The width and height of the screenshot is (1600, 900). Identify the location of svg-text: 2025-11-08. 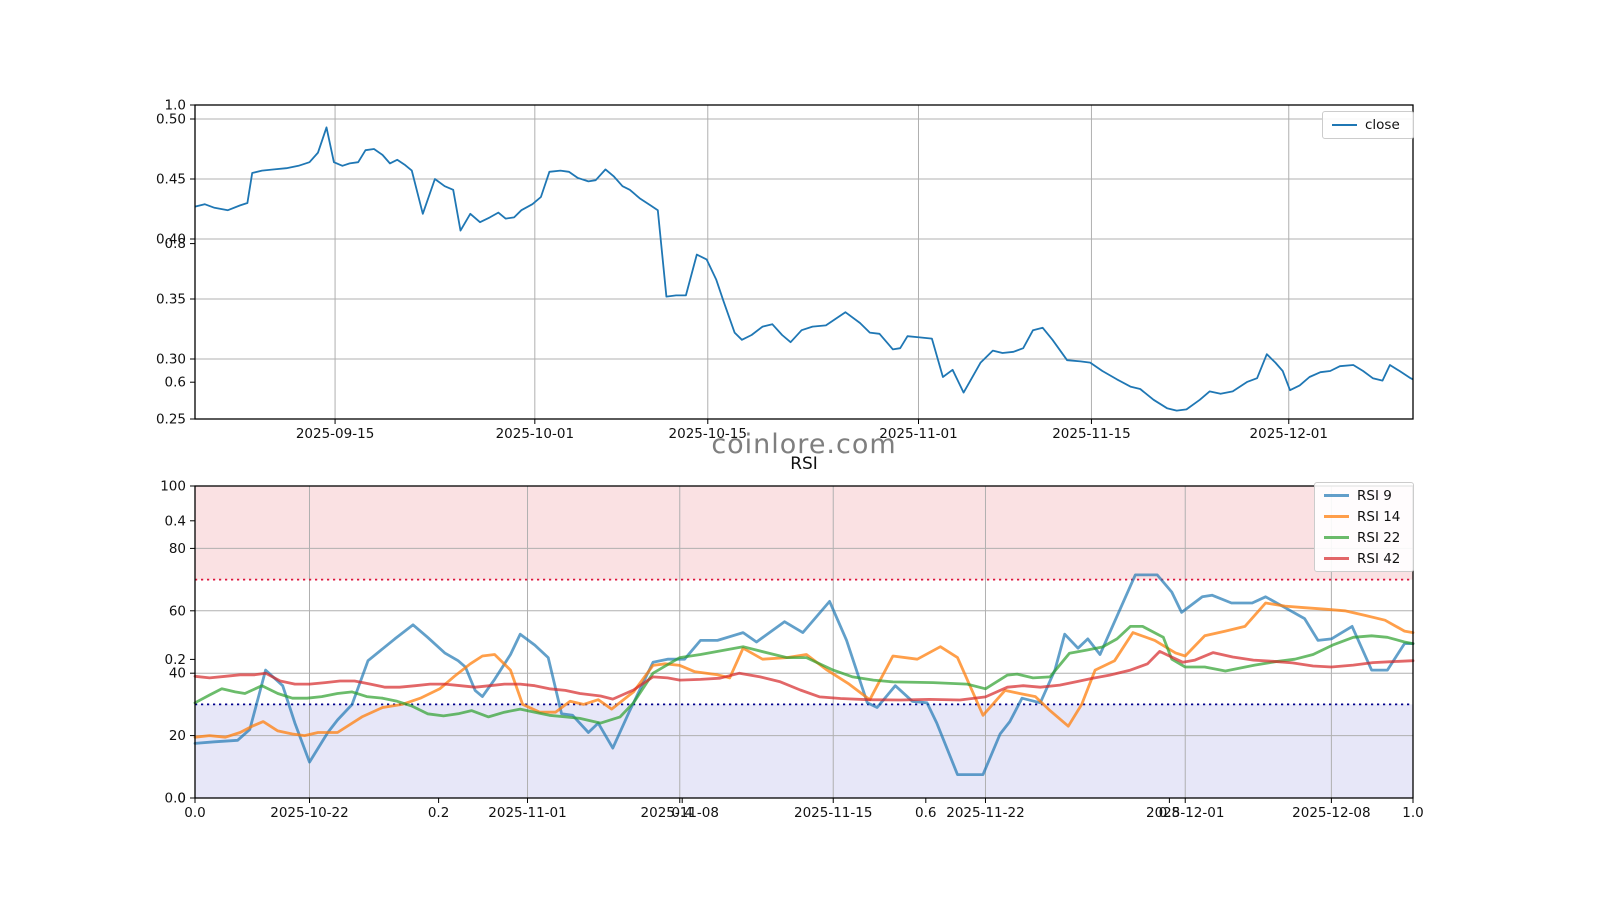
(680, 813).